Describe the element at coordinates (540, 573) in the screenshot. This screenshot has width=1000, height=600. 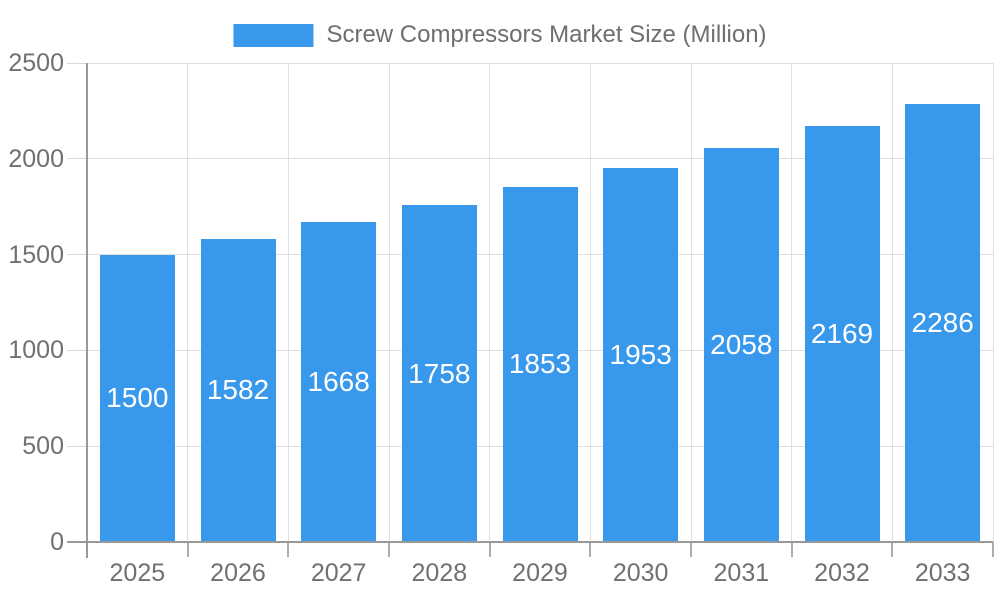
I see `x-tick-label: 2029` at that location.